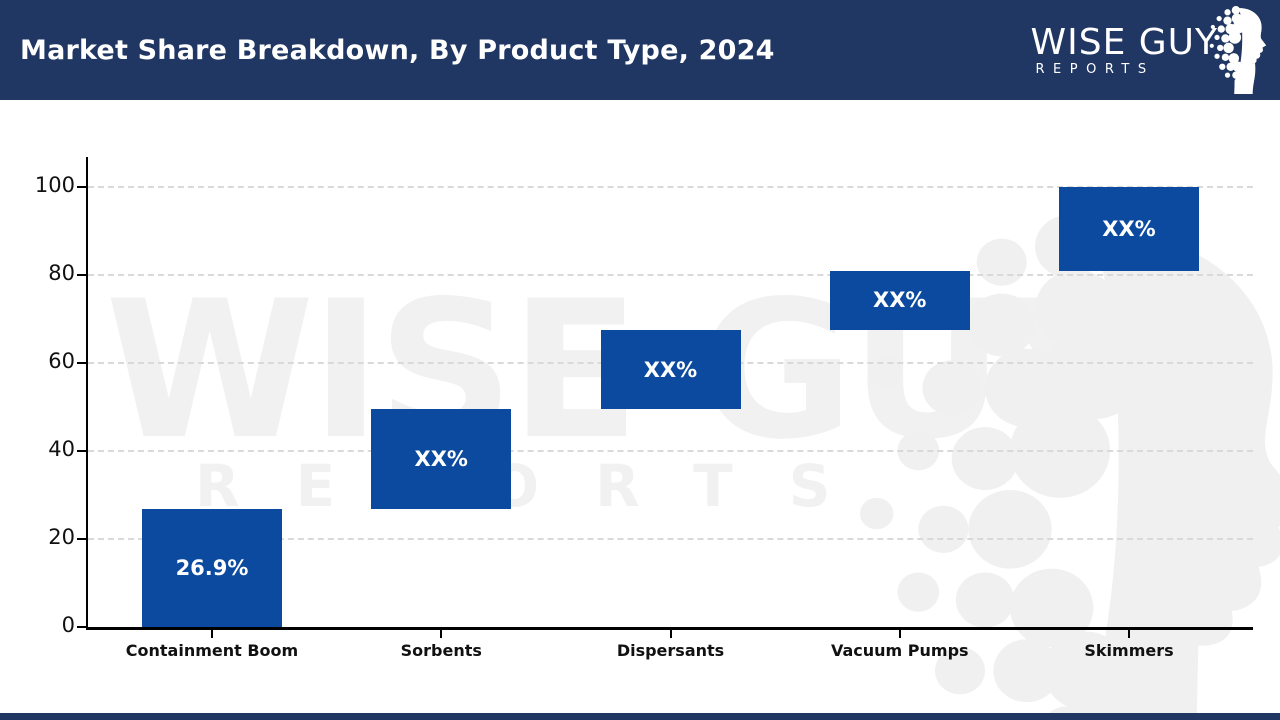 The height and width of the screenshot is (720, 1280). I want to click on logo-sub-text: REPORTS, so click(1095, 69).